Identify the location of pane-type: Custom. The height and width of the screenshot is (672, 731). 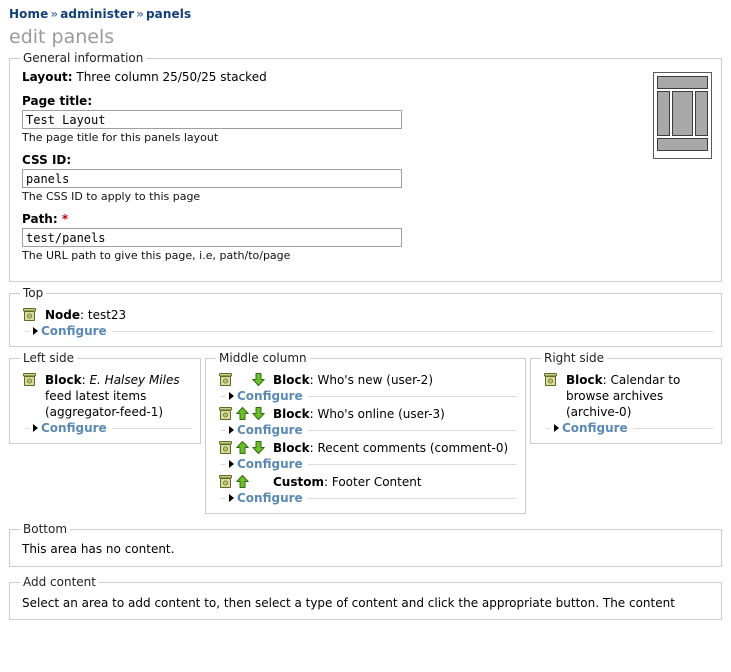
(298, 482).